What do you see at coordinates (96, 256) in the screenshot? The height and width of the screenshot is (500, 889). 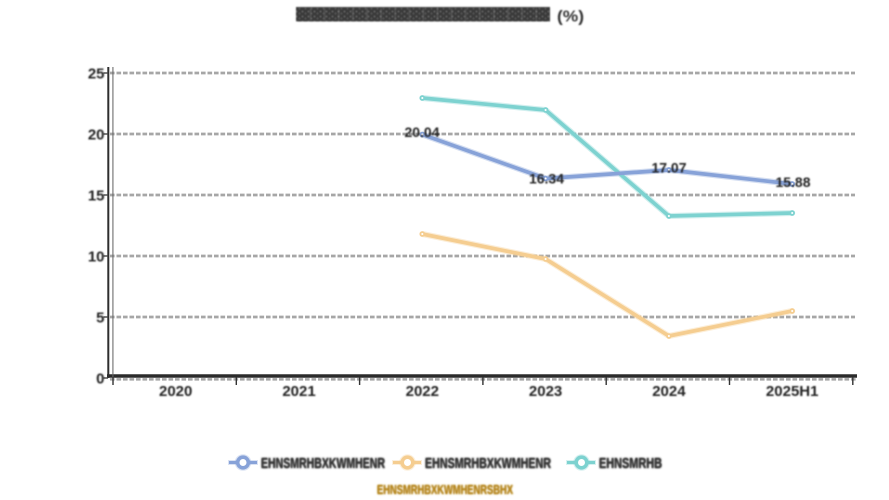 I see `svg-text: 10` at bounding box center [96, 256].